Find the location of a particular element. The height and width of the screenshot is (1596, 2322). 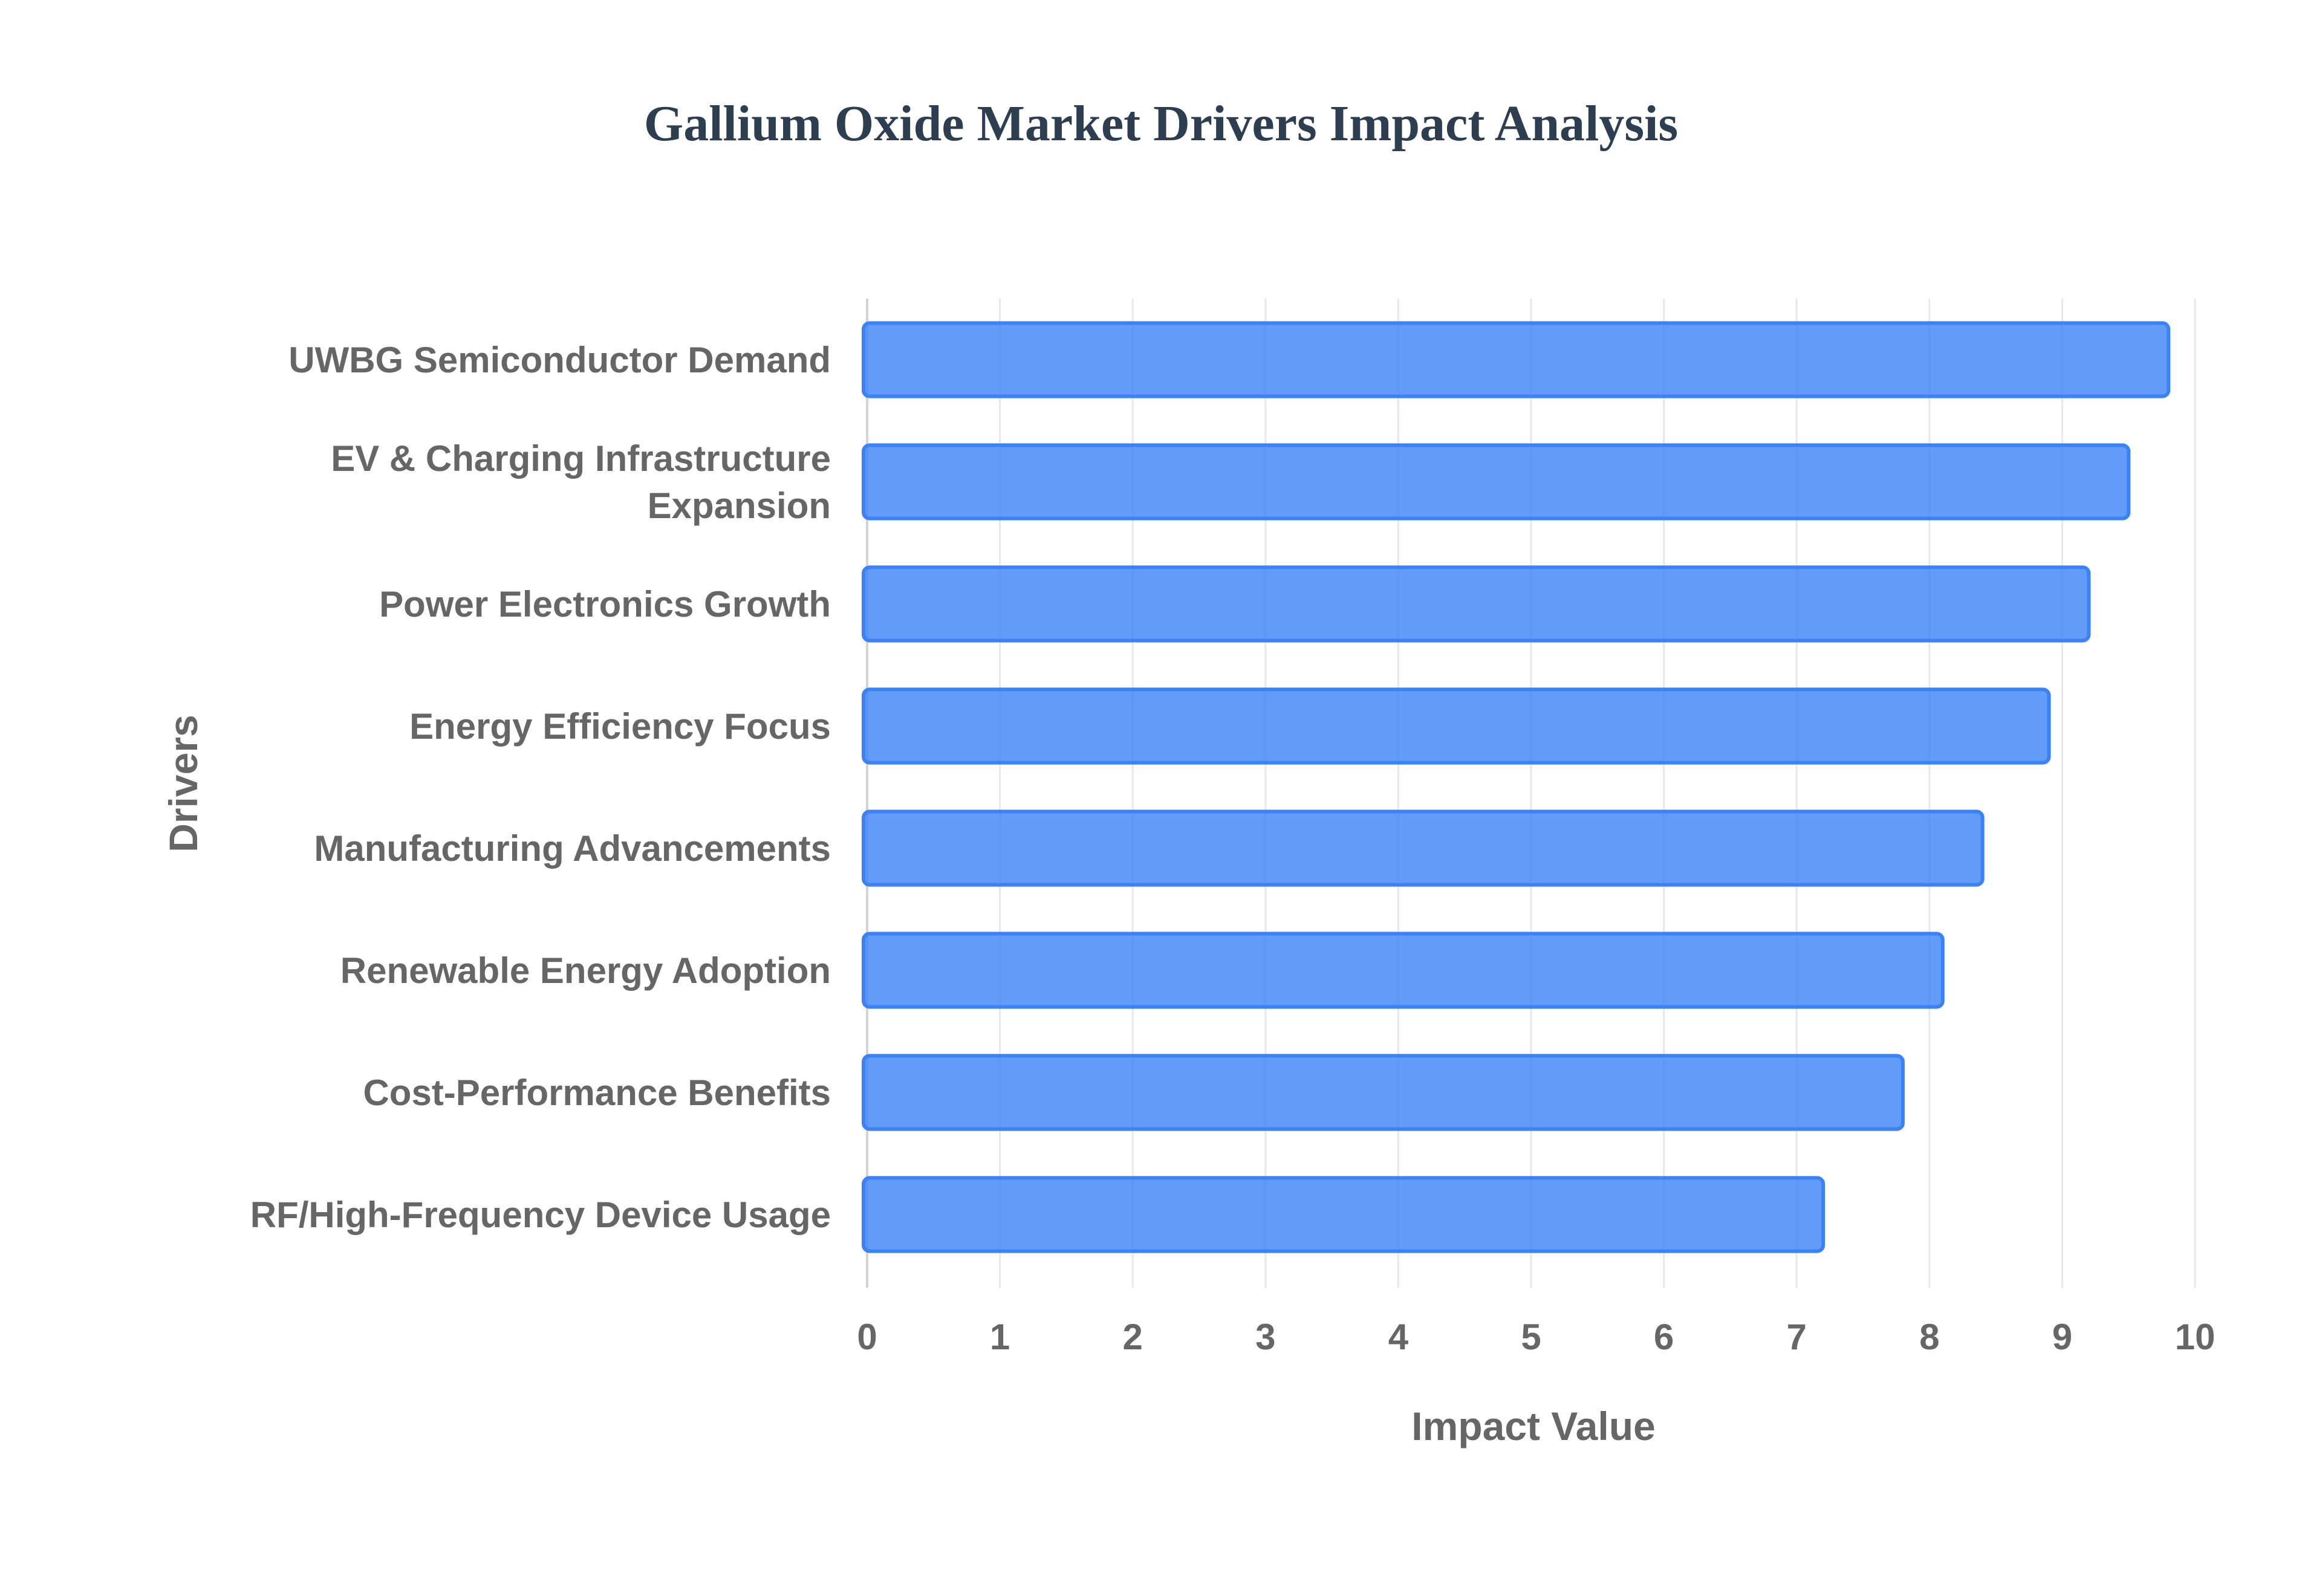

category-label: Cost-Performance Benefits is located at coordinates (597, 1092).